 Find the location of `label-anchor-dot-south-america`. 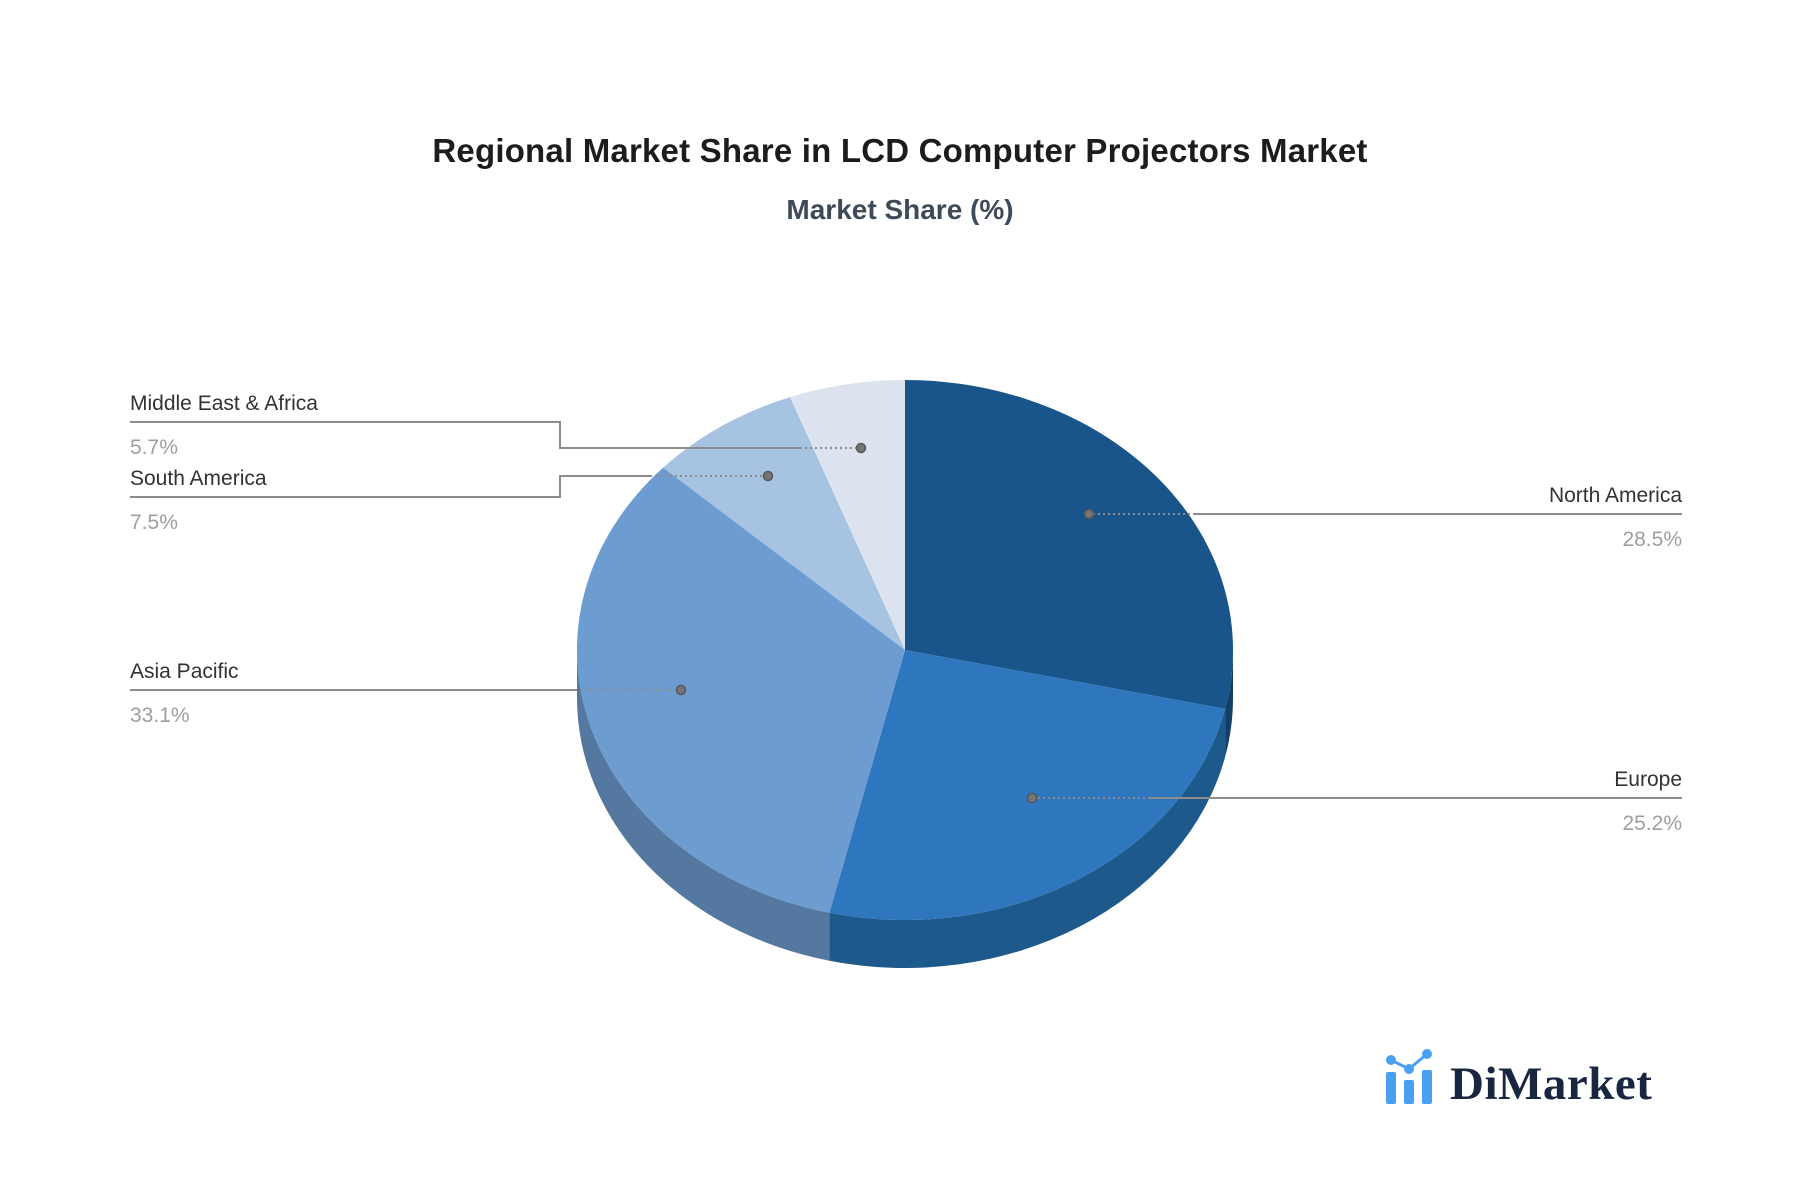

label-anchor-dot-south-america is located at coordinates (768, 476).